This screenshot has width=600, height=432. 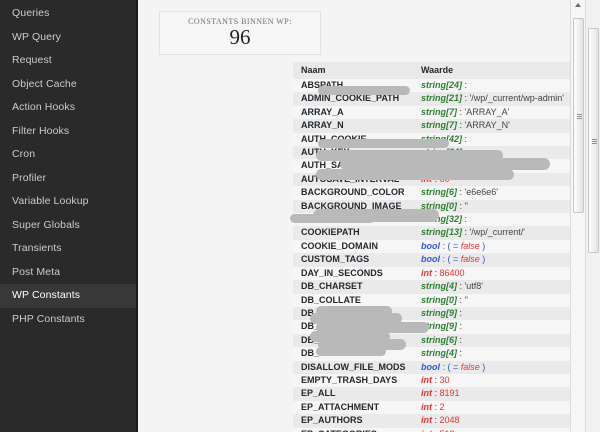 What do you see at coordinates (44, 107) in the screenshot?
I see `sidebar-item-action-hooks: Action Hooks` at bounding box center [44, 107].